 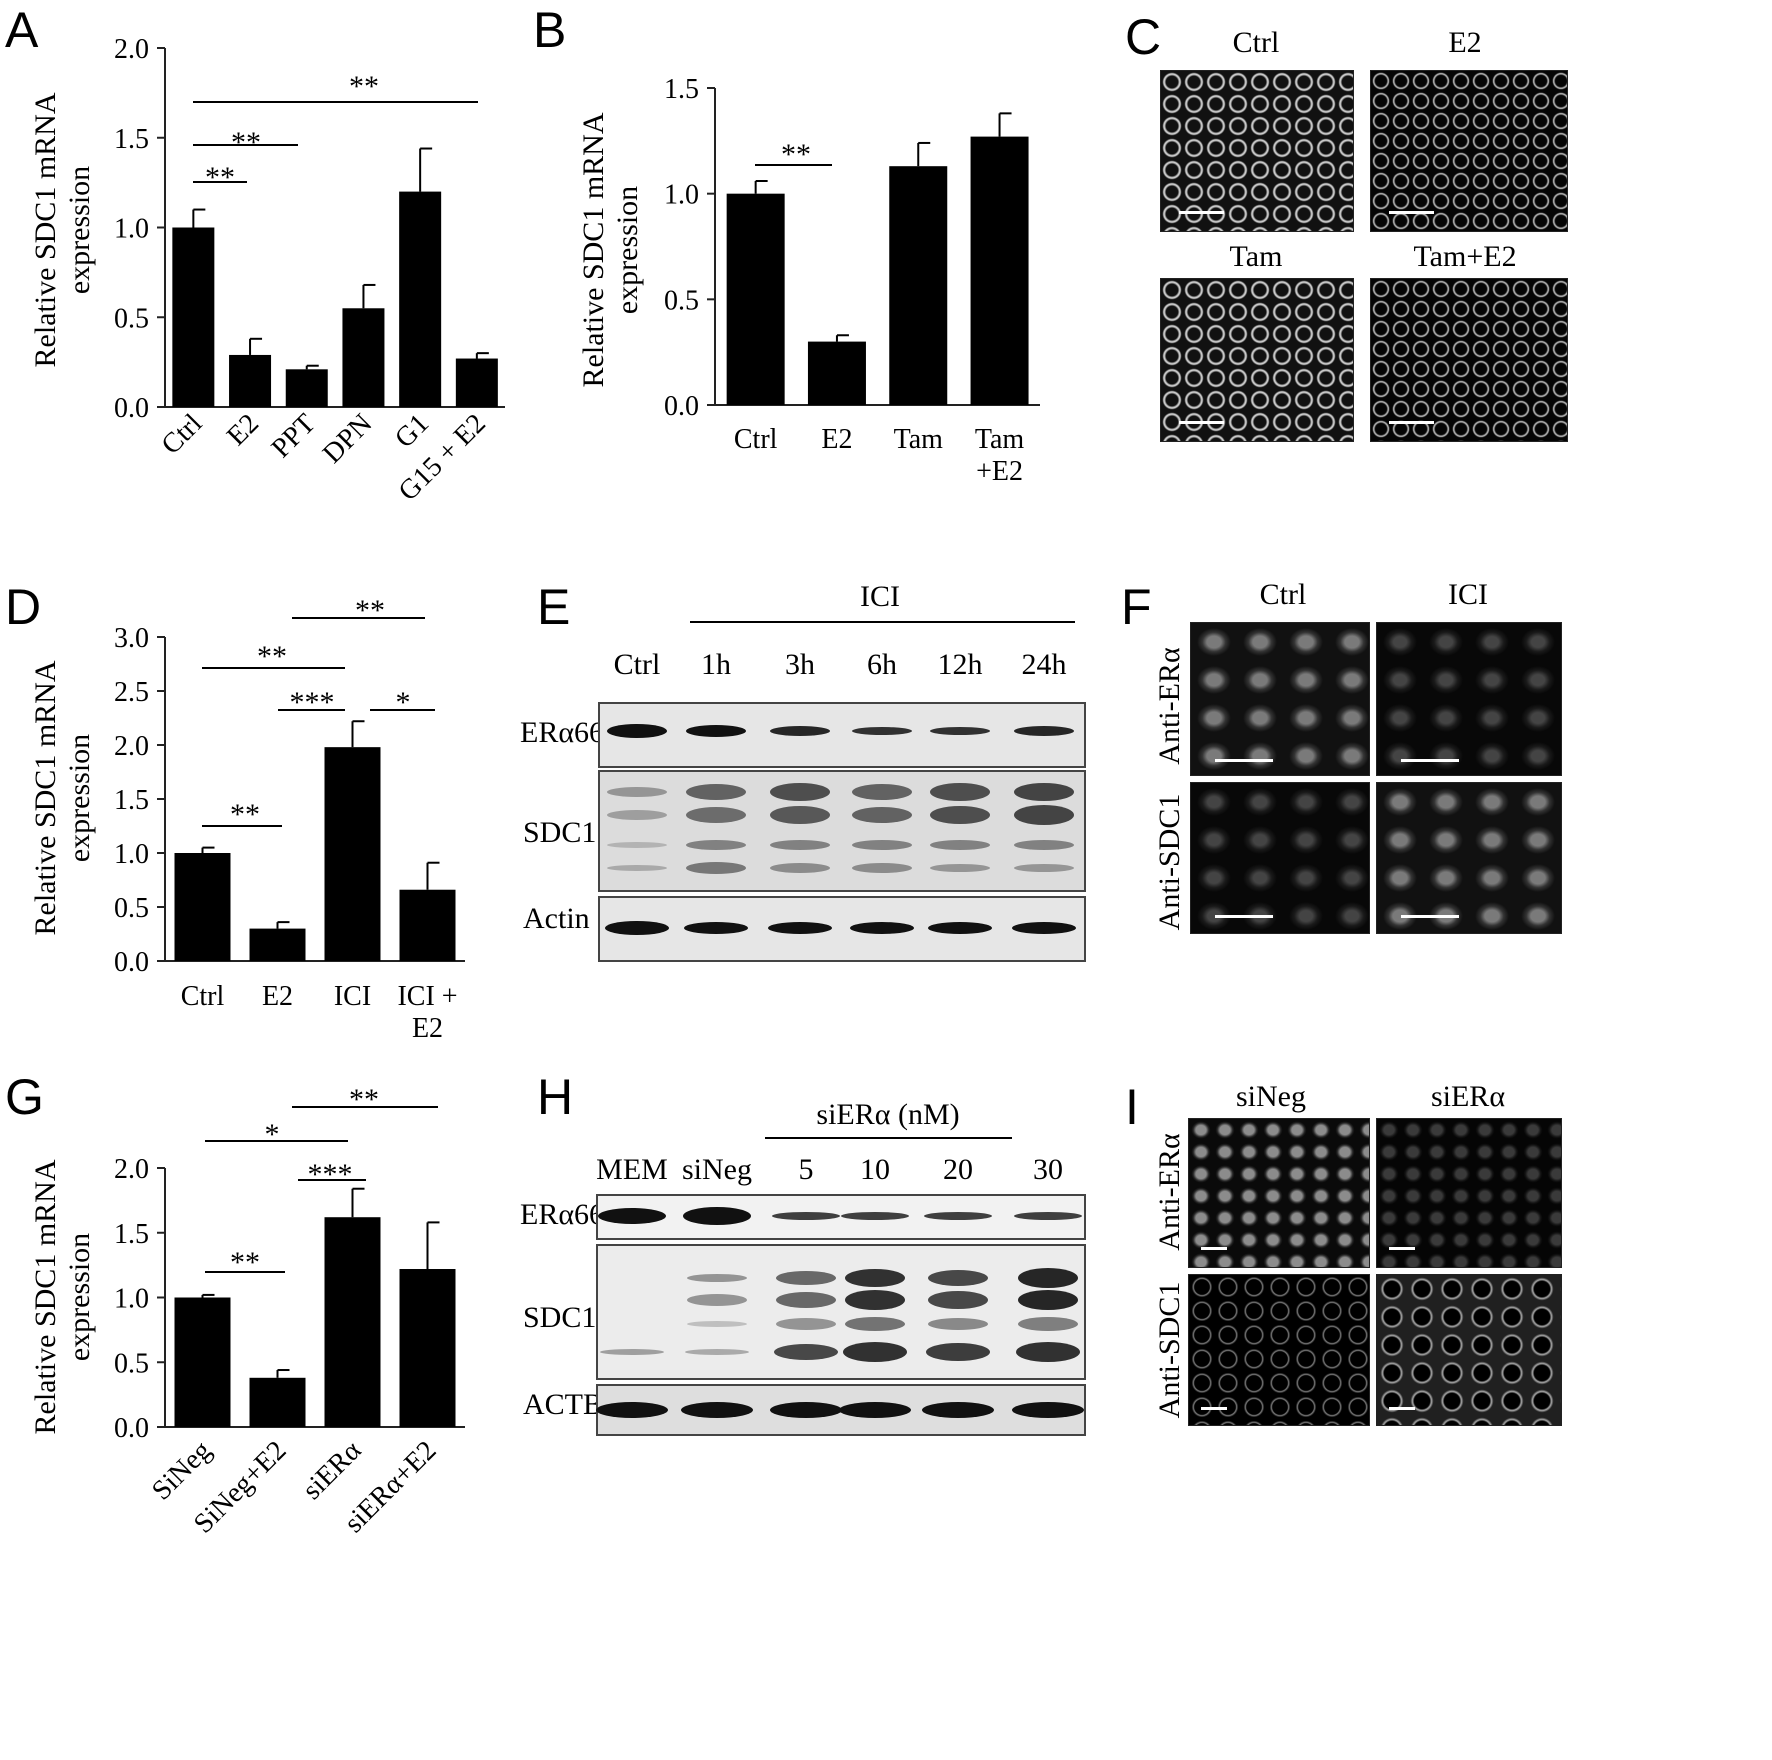 I want to click on i-col-sineg: siNeg, so click(x=1271, y=1096).